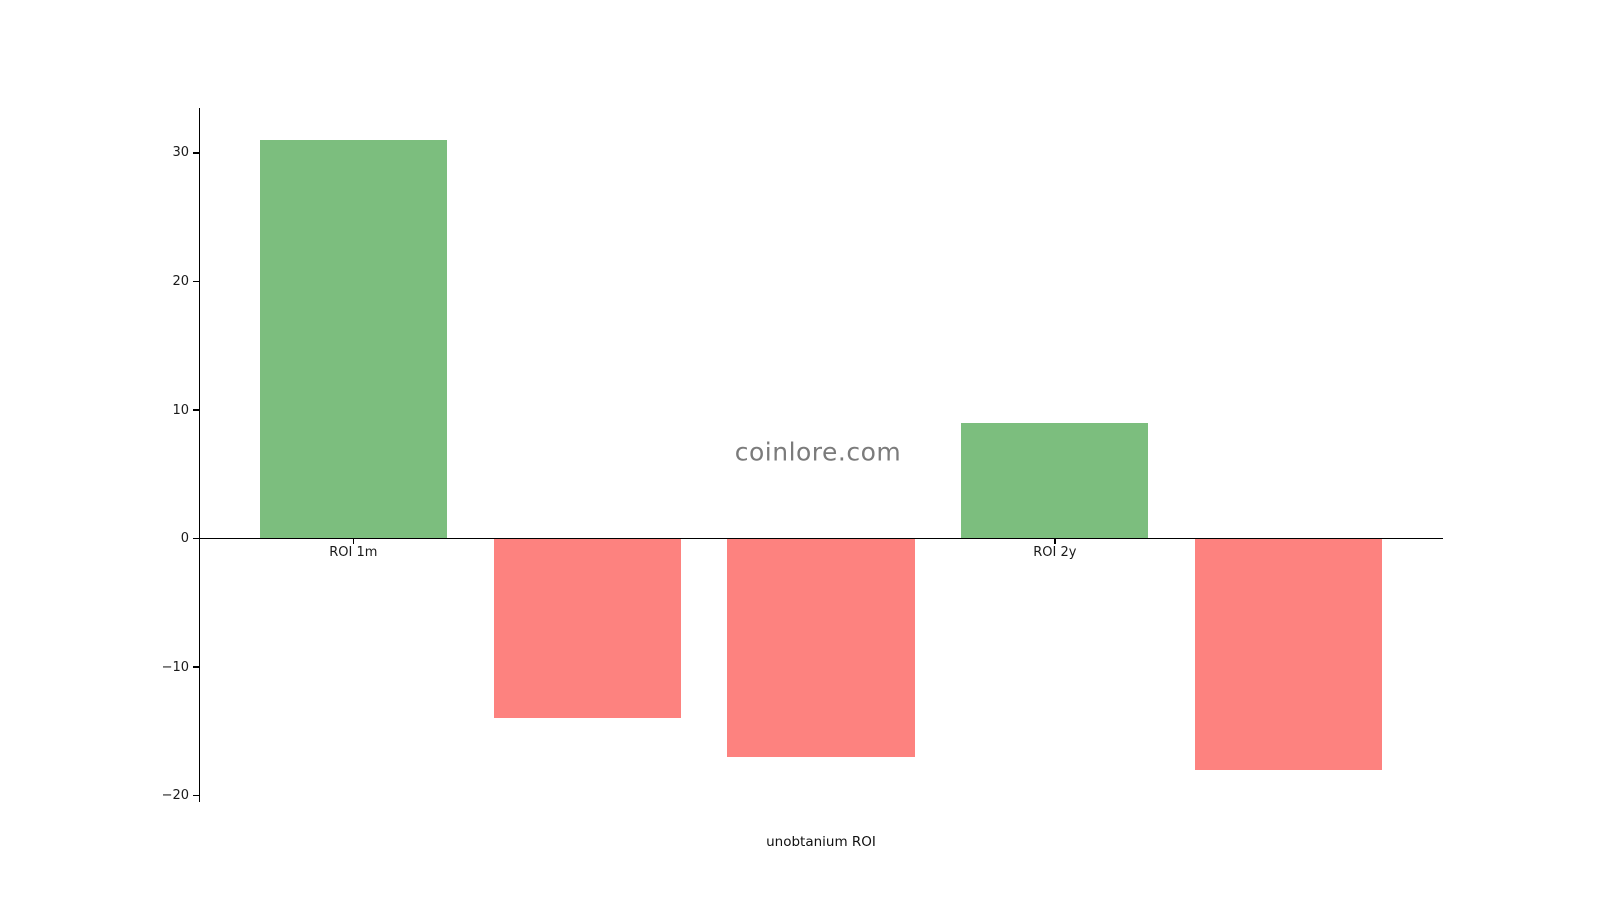 The width and height of the screenshot is (1600, 900). What do you see at coordinates (821, 538) in the screenshot?
I see `x-axis-line` at bounding box center [821, 538].